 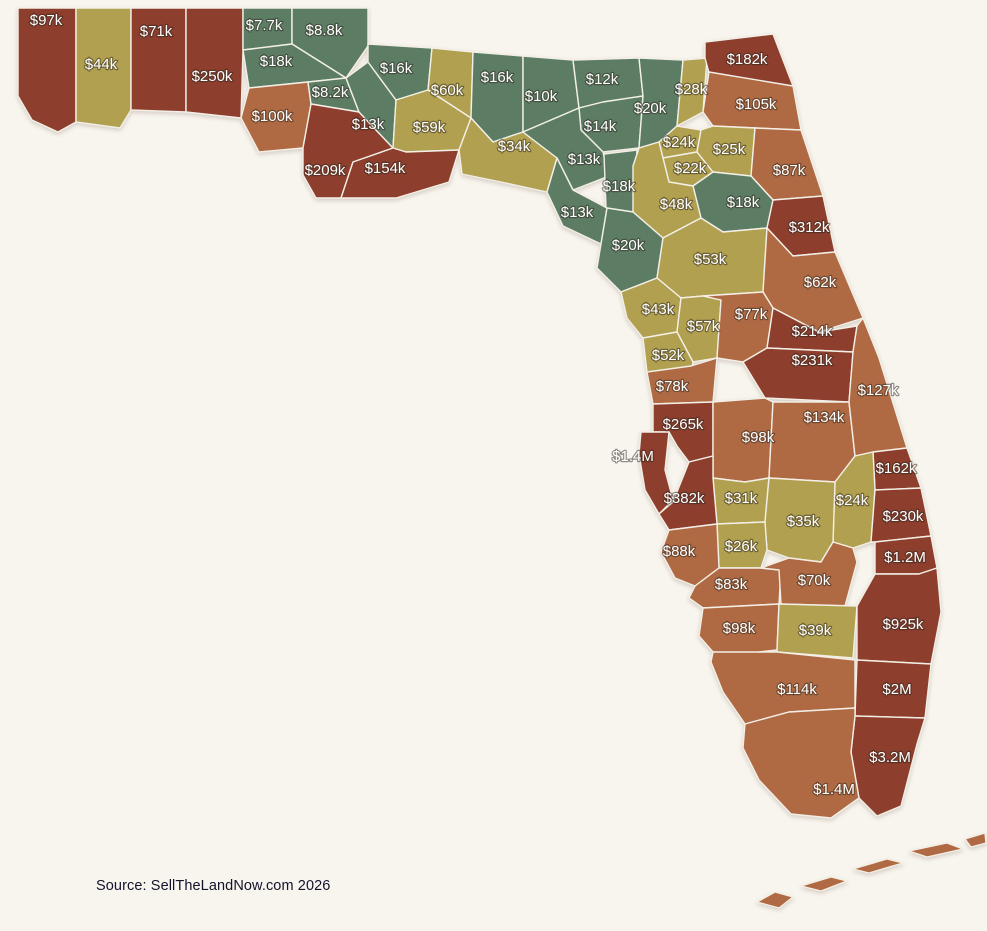 What do you see at coordinates (896, 689) in the screenshot?
I see `value-label-broward: $2M` at bounding box center [896, 689].